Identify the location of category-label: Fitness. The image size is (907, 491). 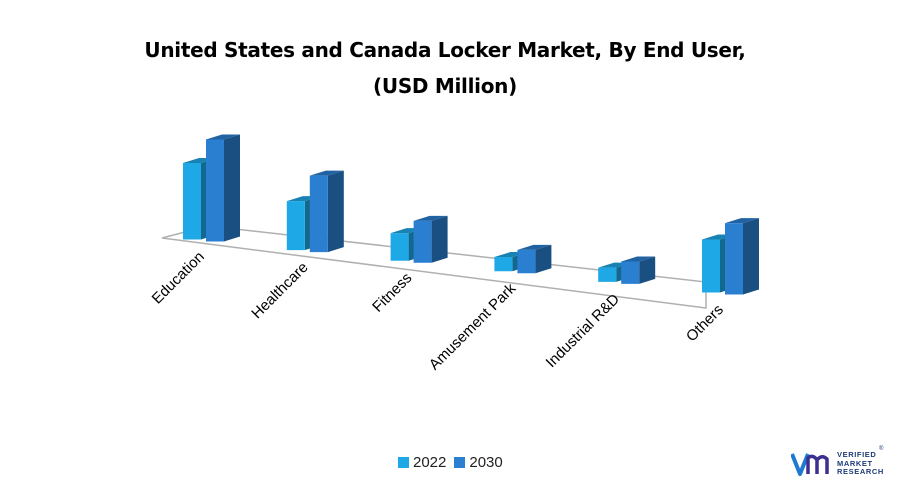
(392, 293).